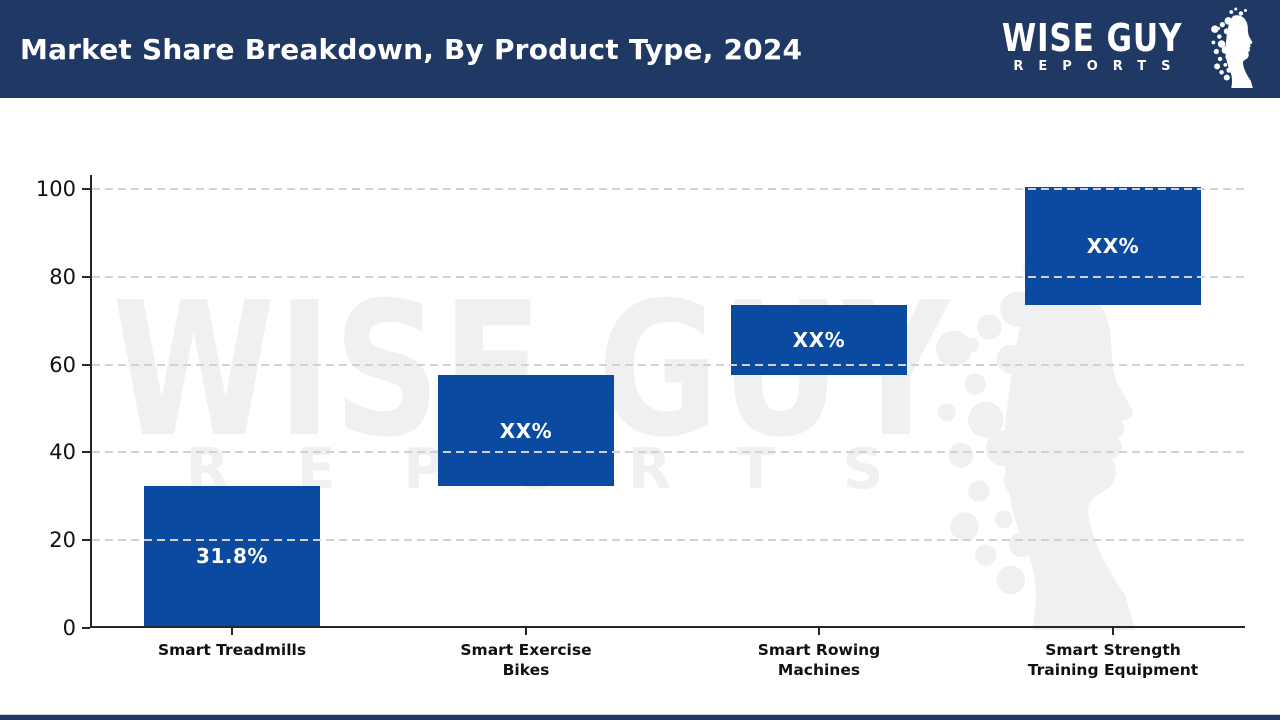  What do you see at coordinates (69, 628) in the screenshot?
I see `y-tick-label-0: 0` at bounding box center [69, 628].